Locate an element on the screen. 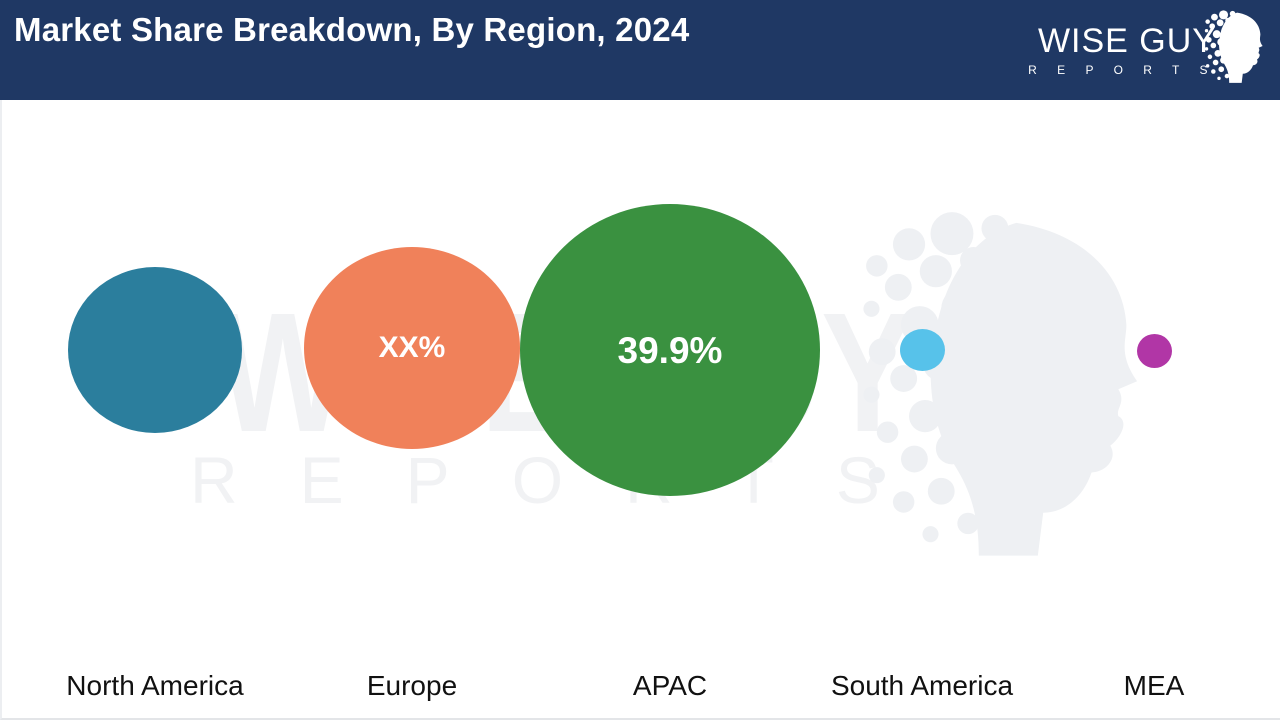 The width and height of the screenshot is (1280, 720). brand-logo-text: WISE GUY R E P O R T S is located at coordinates (1122, 50).